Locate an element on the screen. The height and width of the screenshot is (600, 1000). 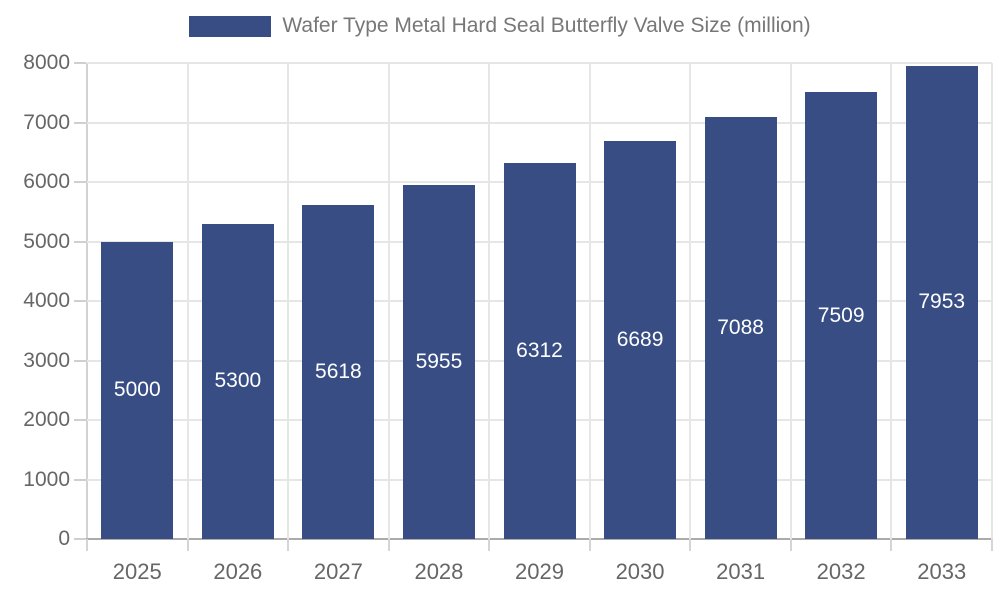
legend-swatch-icon is located at coordinates (230, 26).